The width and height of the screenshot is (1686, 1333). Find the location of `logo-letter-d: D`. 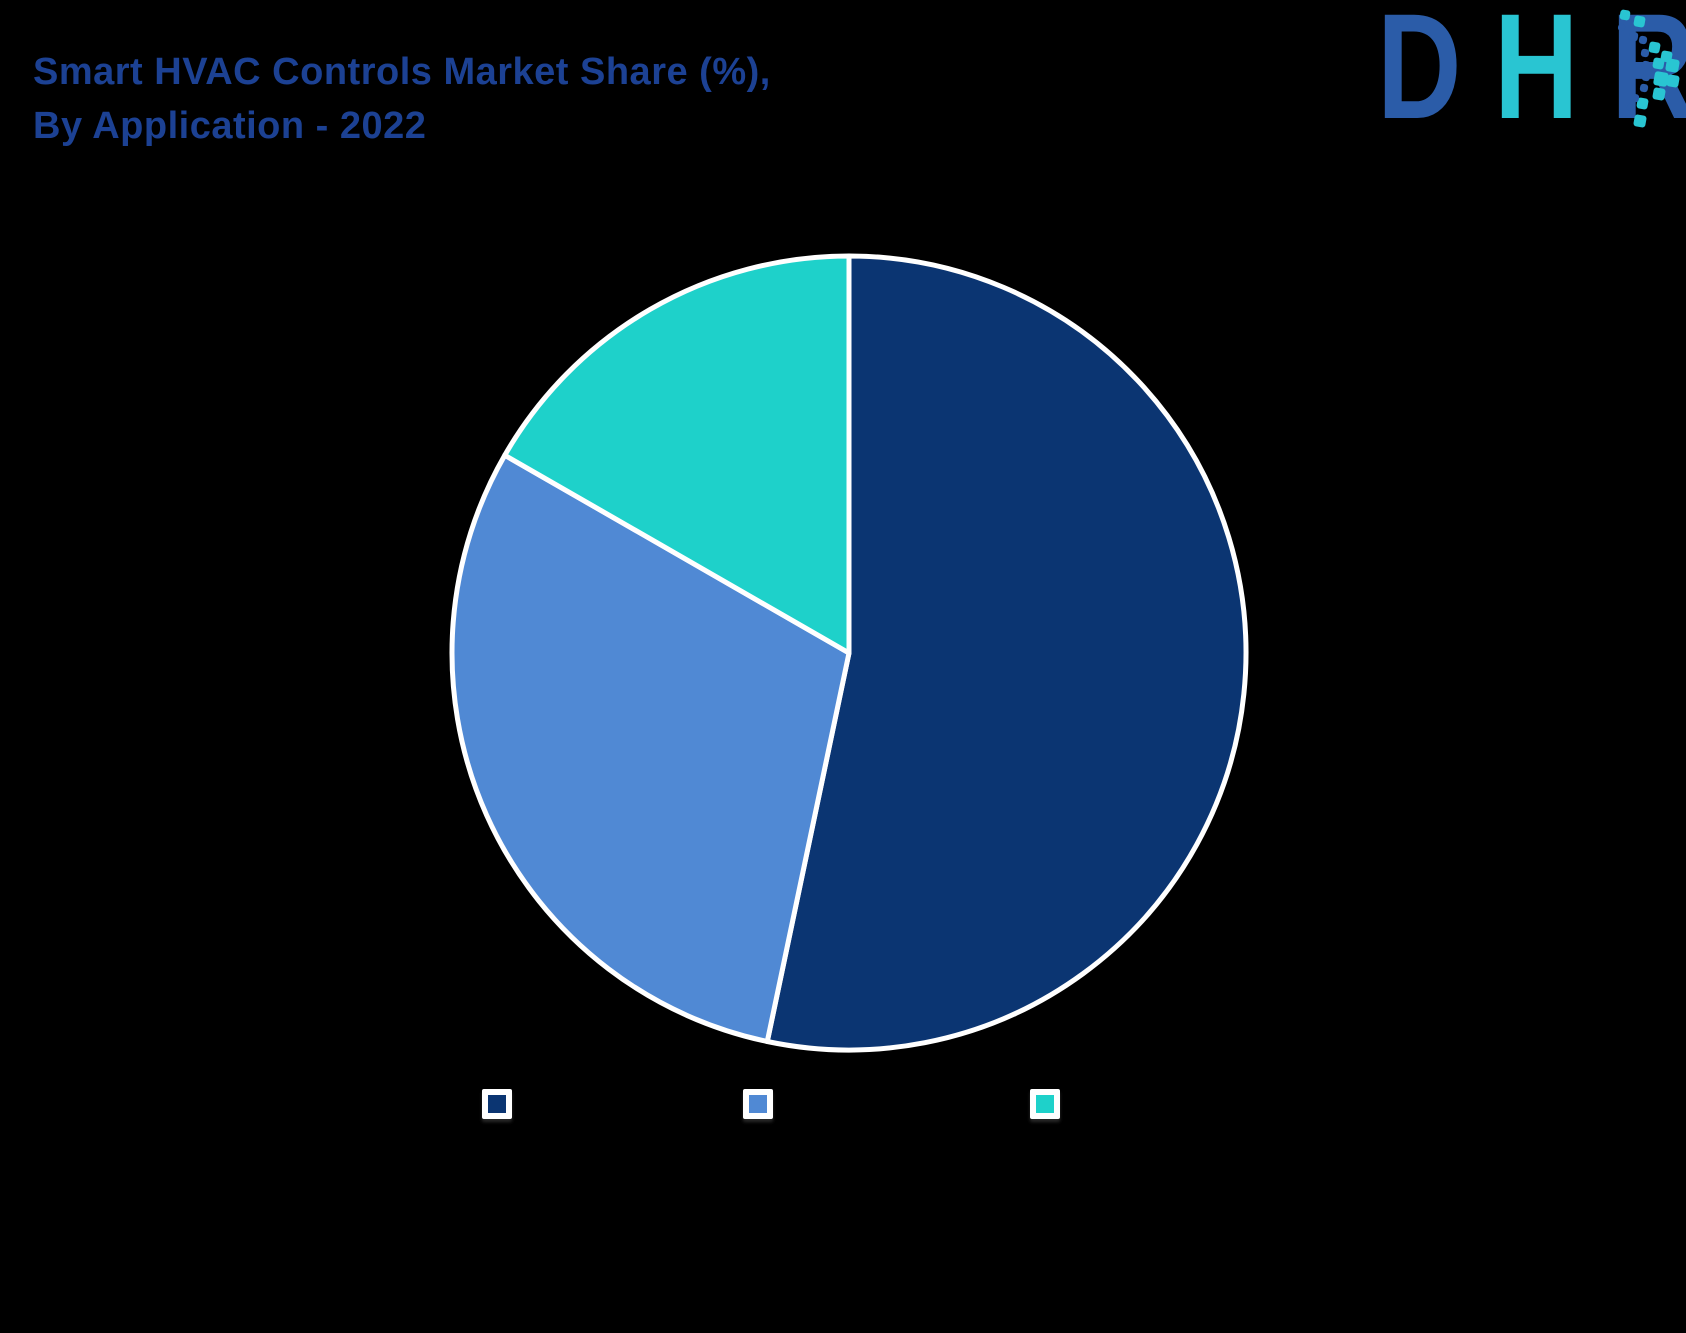

logo-letter-d: D is located at coordinates (1419, 75).